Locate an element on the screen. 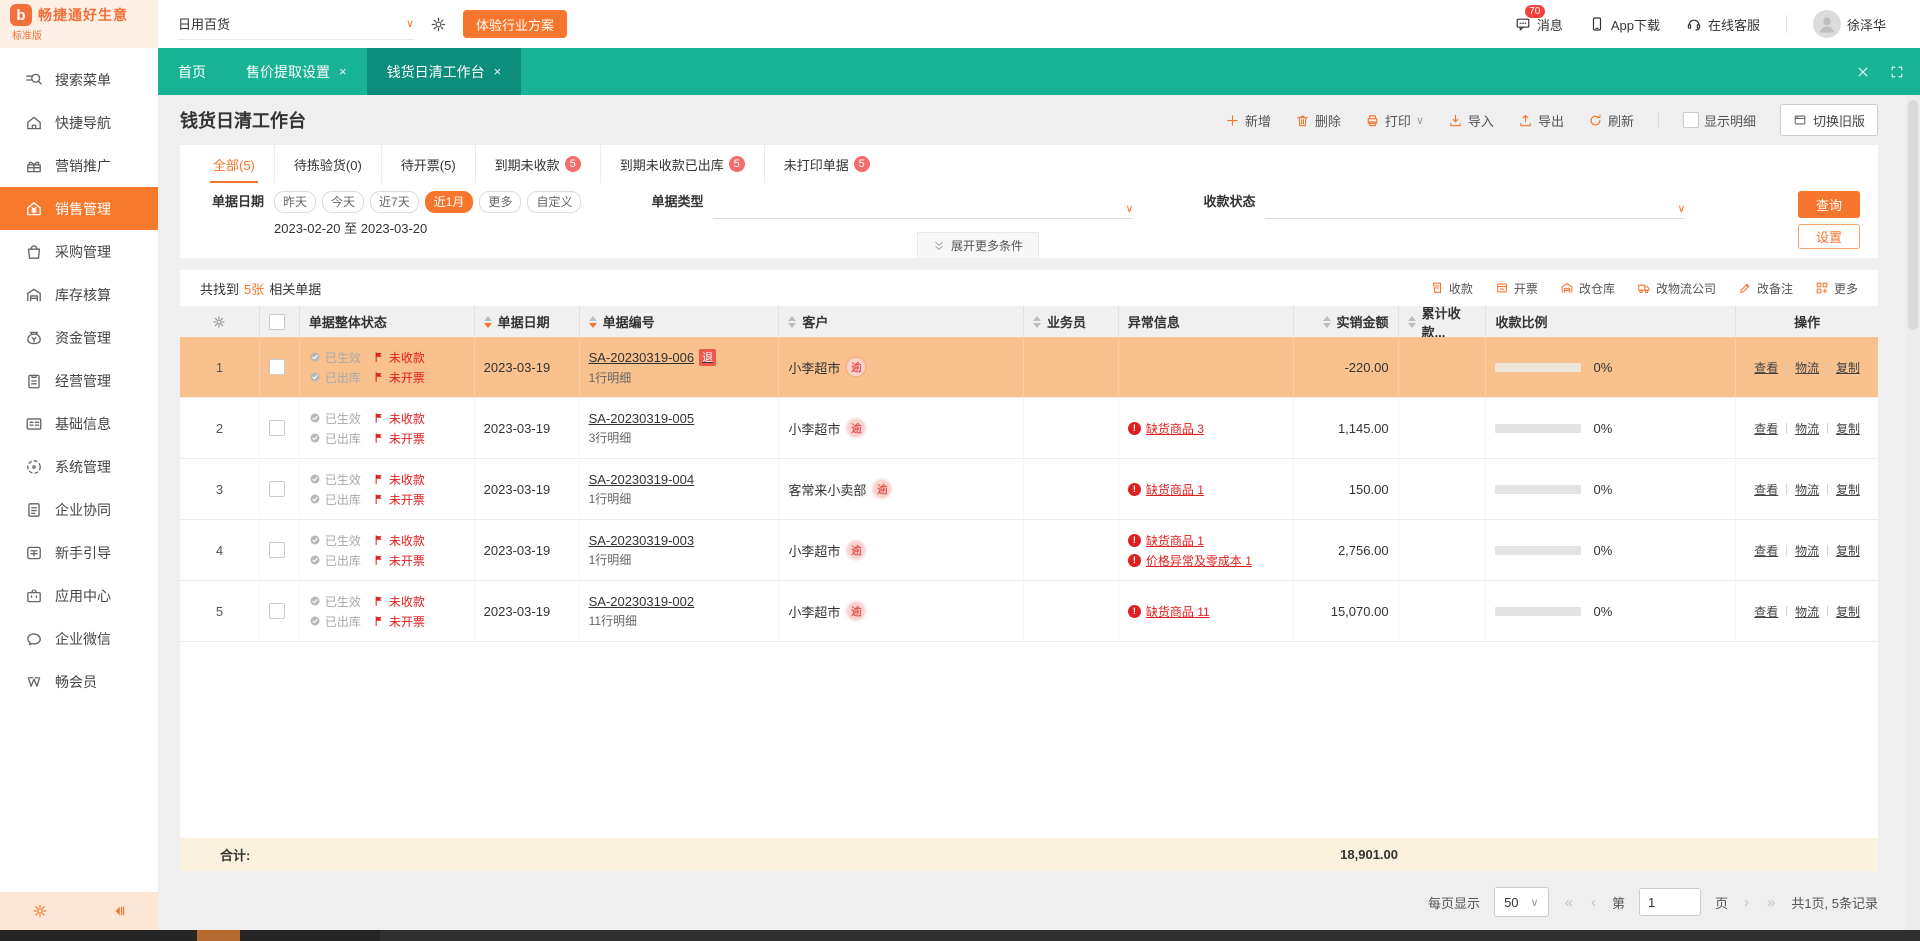  sidebar-item-member: 畅会员 is located at coordinates (79, 681).